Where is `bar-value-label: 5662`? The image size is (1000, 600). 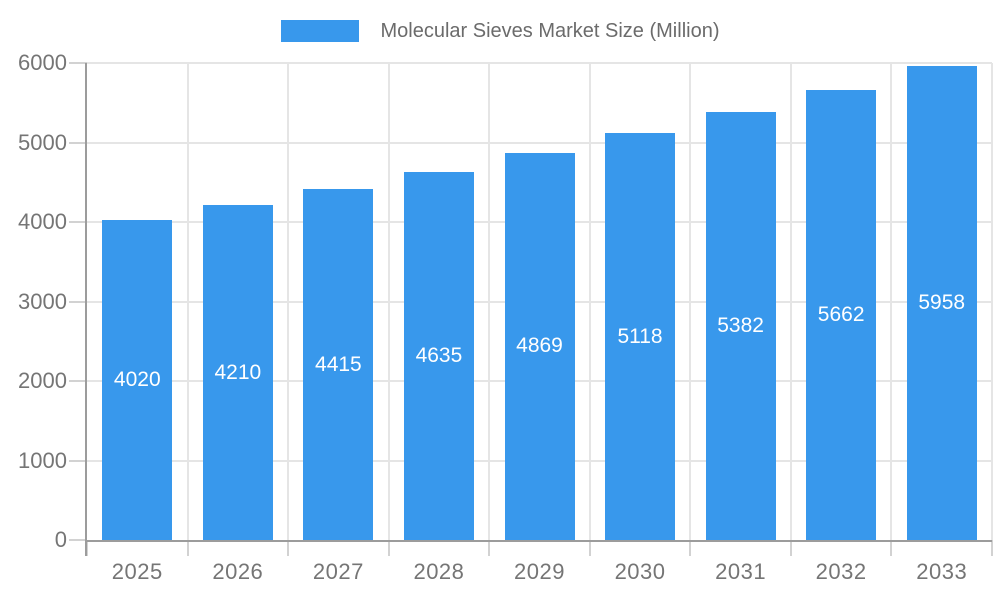 bar-value-label: 5662 is located at coordinates (841, 314).